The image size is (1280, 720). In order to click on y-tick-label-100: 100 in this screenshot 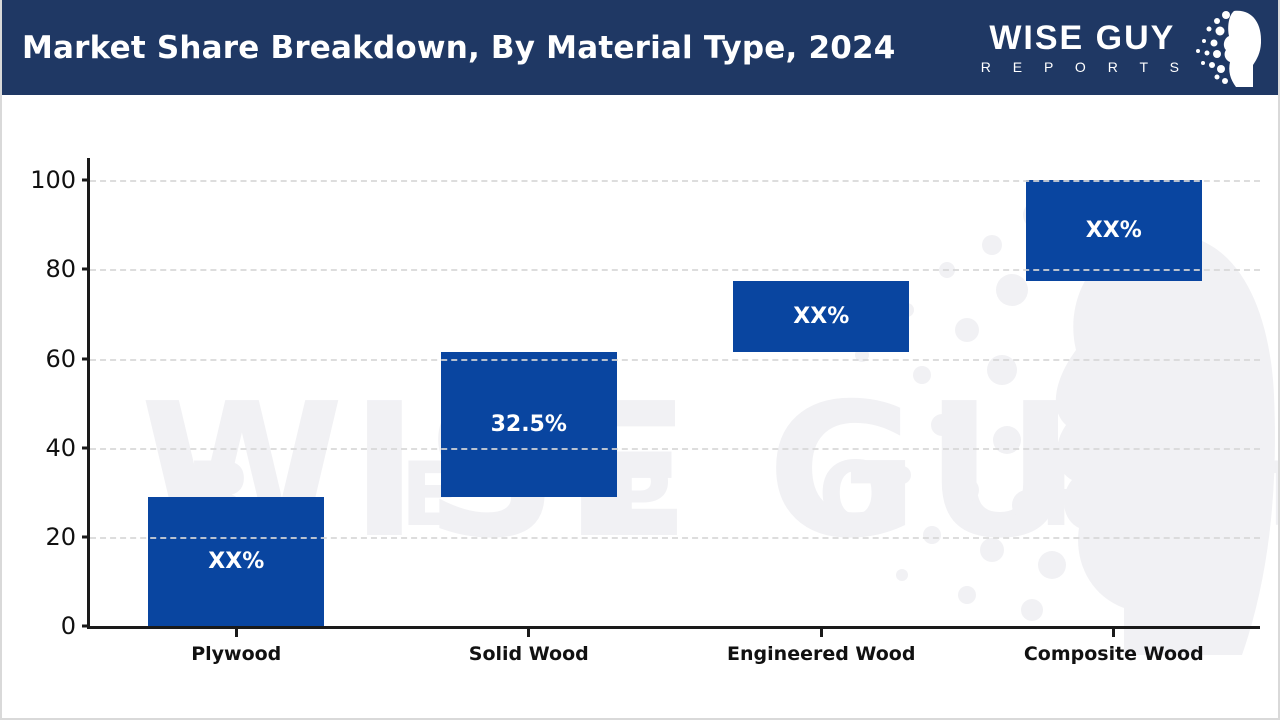, I will do `click(53, 180)`.